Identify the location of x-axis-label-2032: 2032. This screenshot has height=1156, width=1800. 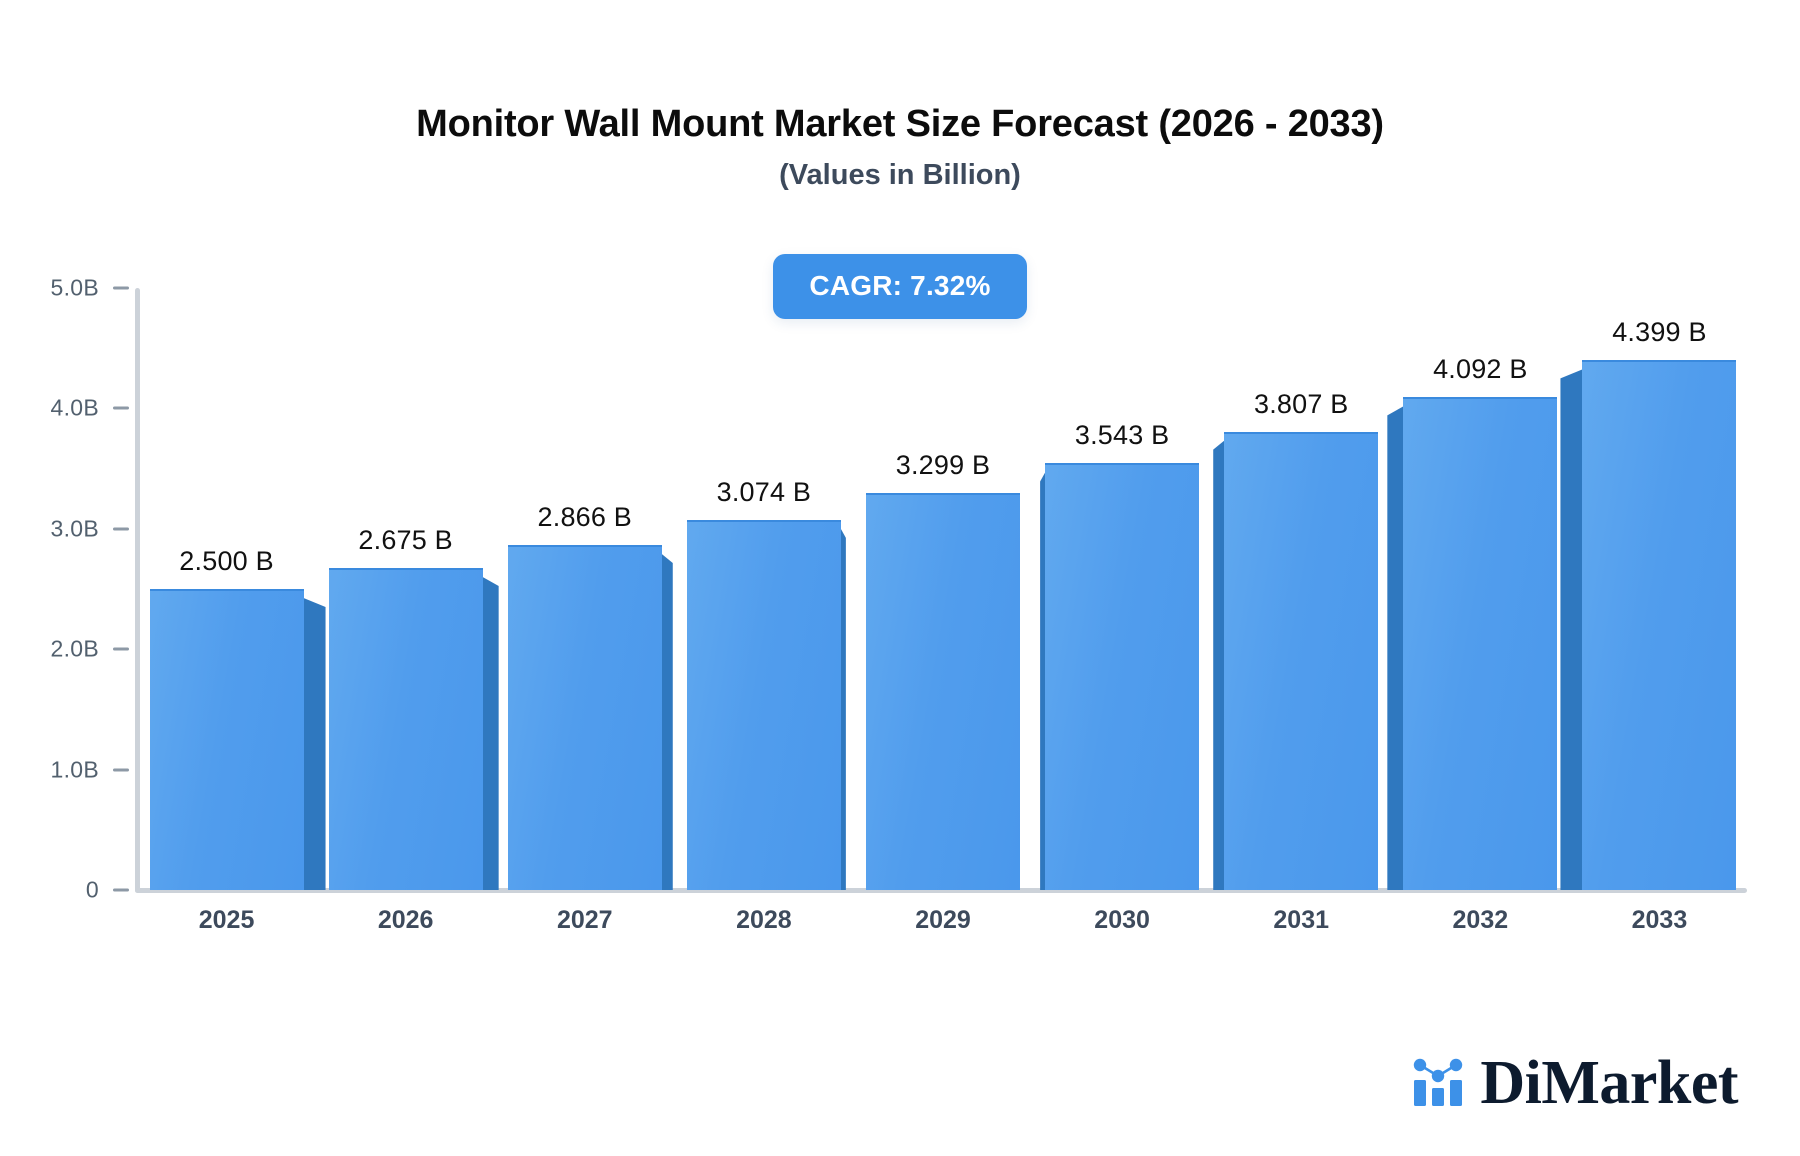
(1480, 920).